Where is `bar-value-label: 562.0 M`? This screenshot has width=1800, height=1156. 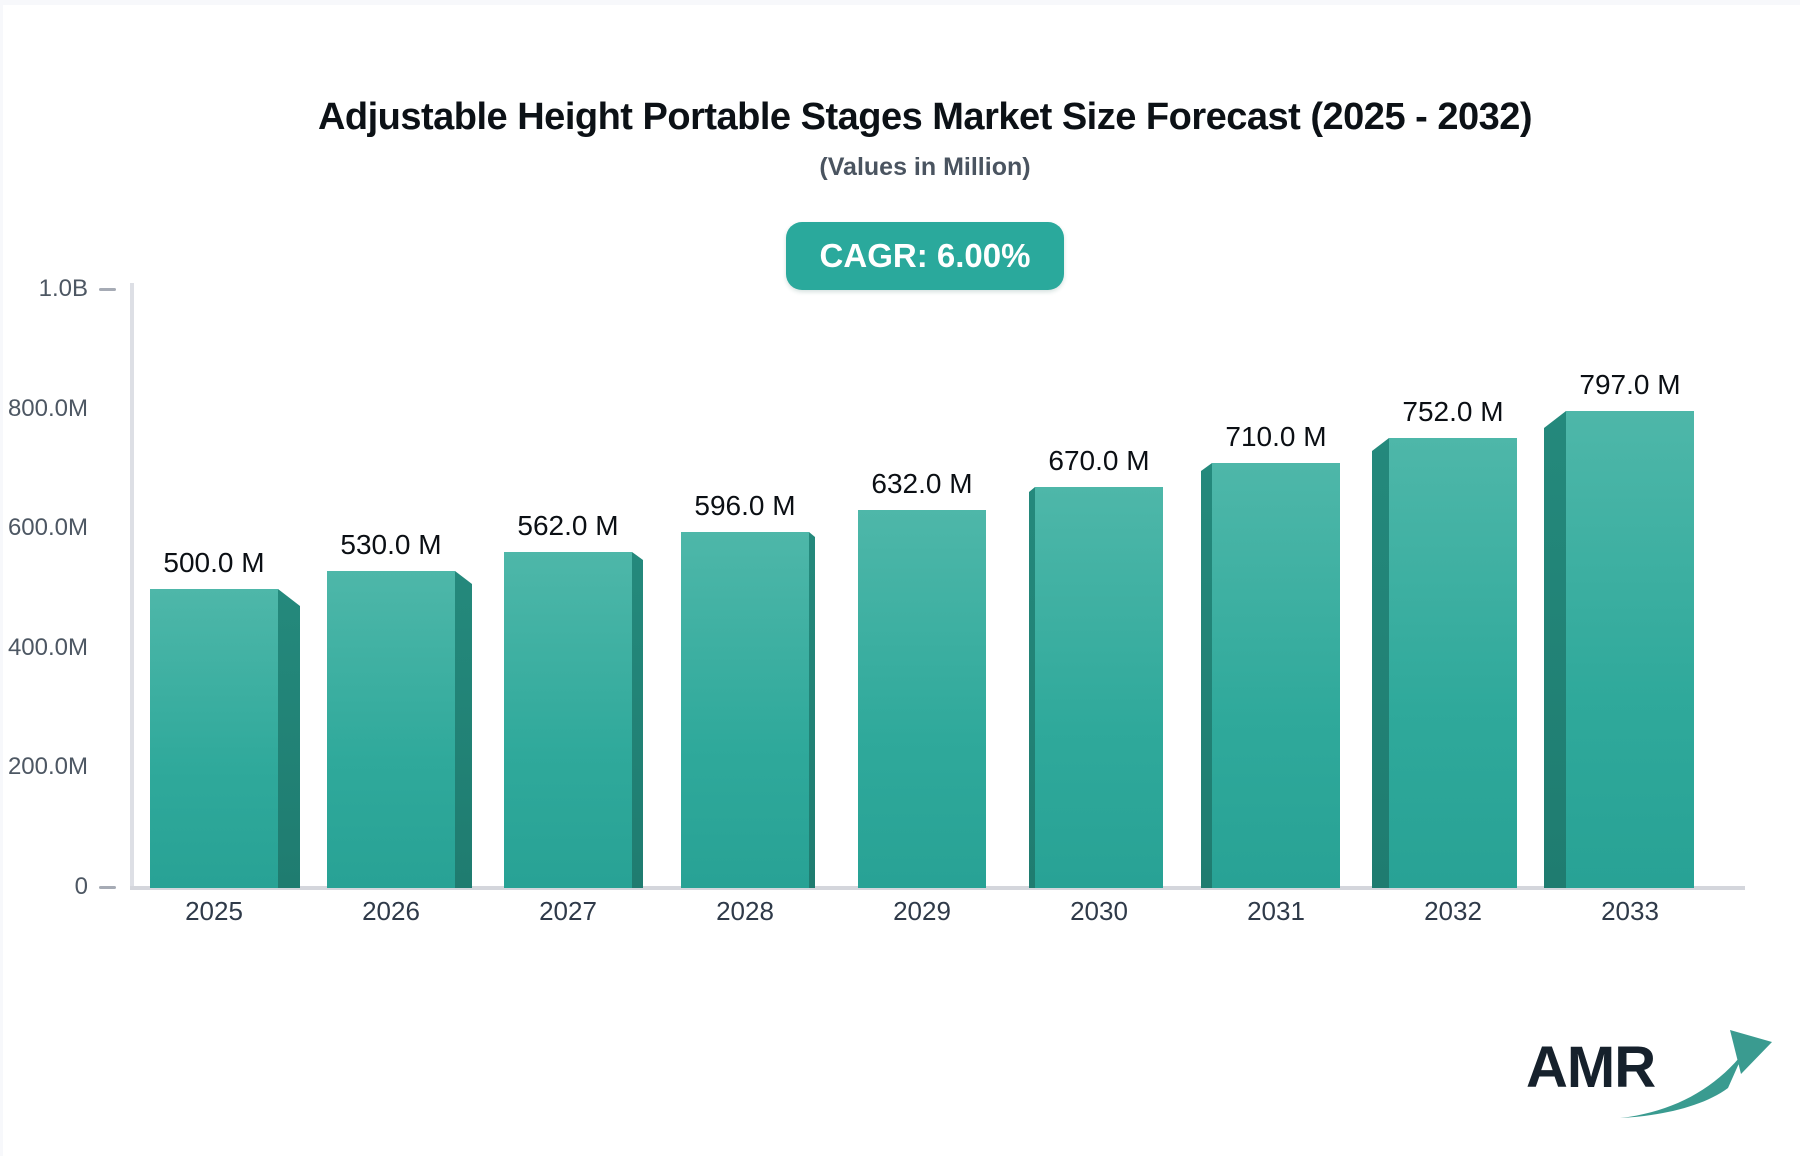
bar-value-label: 562.0 M is located at coordinates (568, 525).